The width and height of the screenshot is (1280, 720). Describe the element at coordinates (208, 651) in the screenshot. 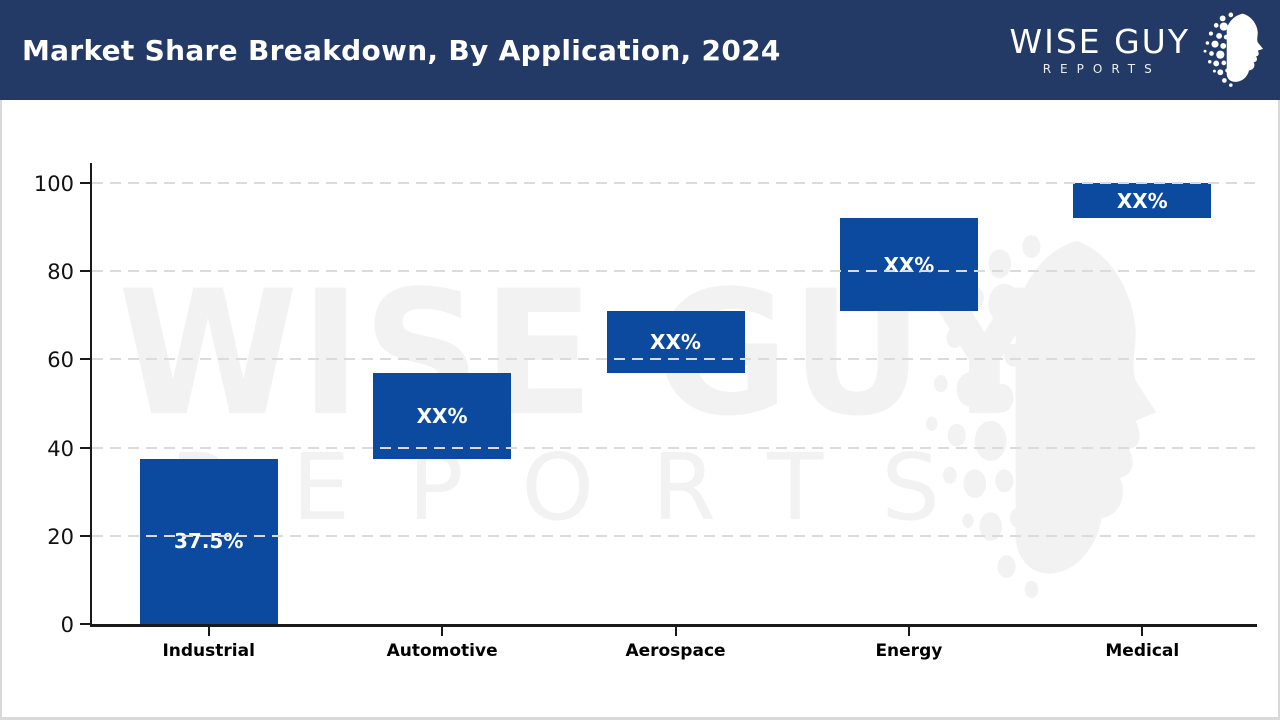

I see `x-label-industrial: Industrial` at that location.